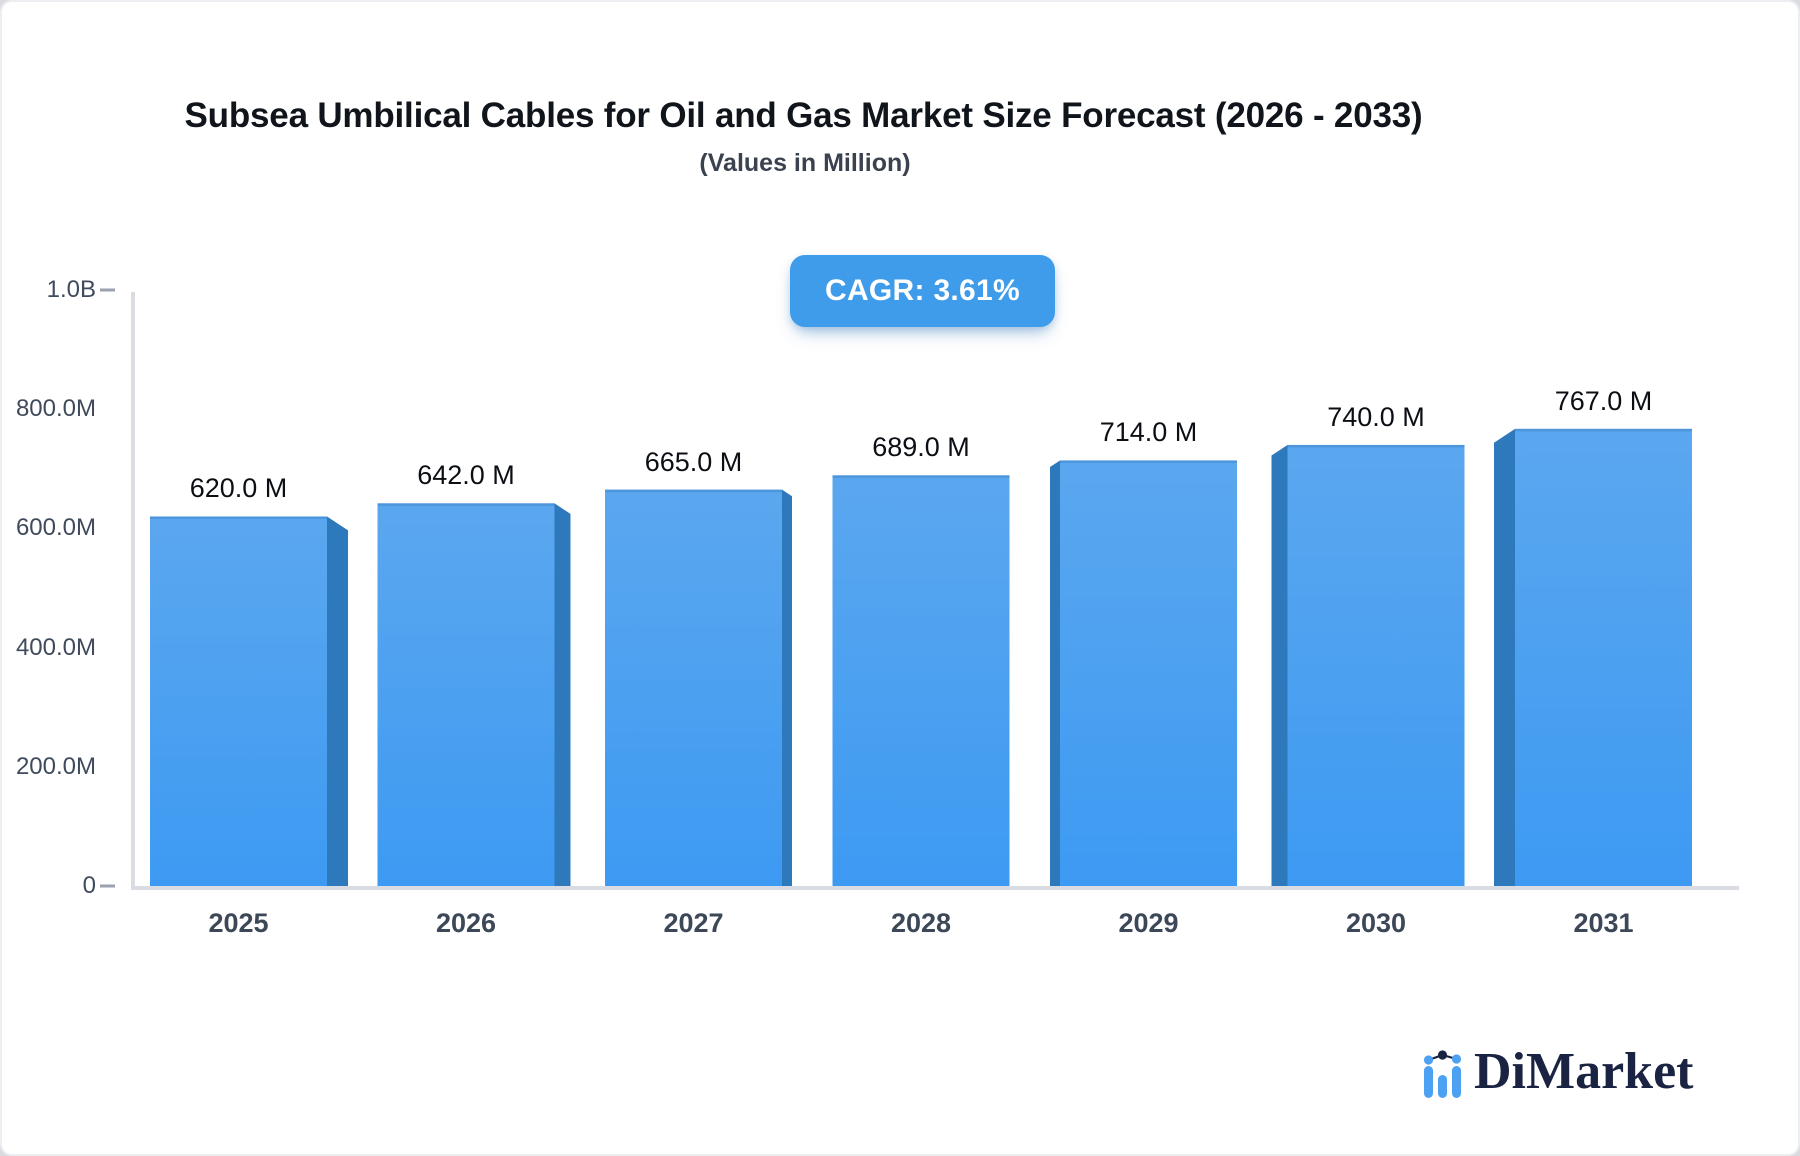 The image size is (1800, 1156). I want to click on bar-2026, so click(466, 694).